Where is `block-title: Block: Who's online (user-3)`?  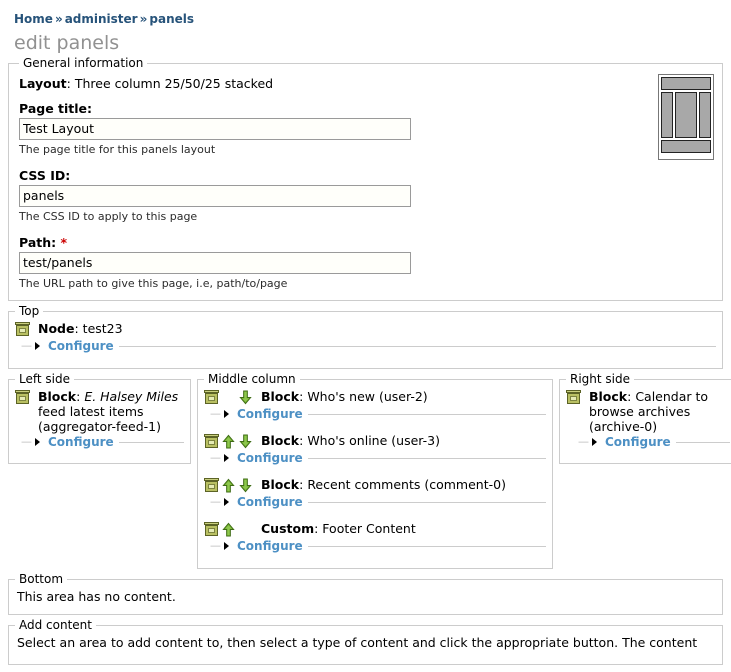
block-title: Block: Who's online (user-3) is located at coordinates (350, 440).